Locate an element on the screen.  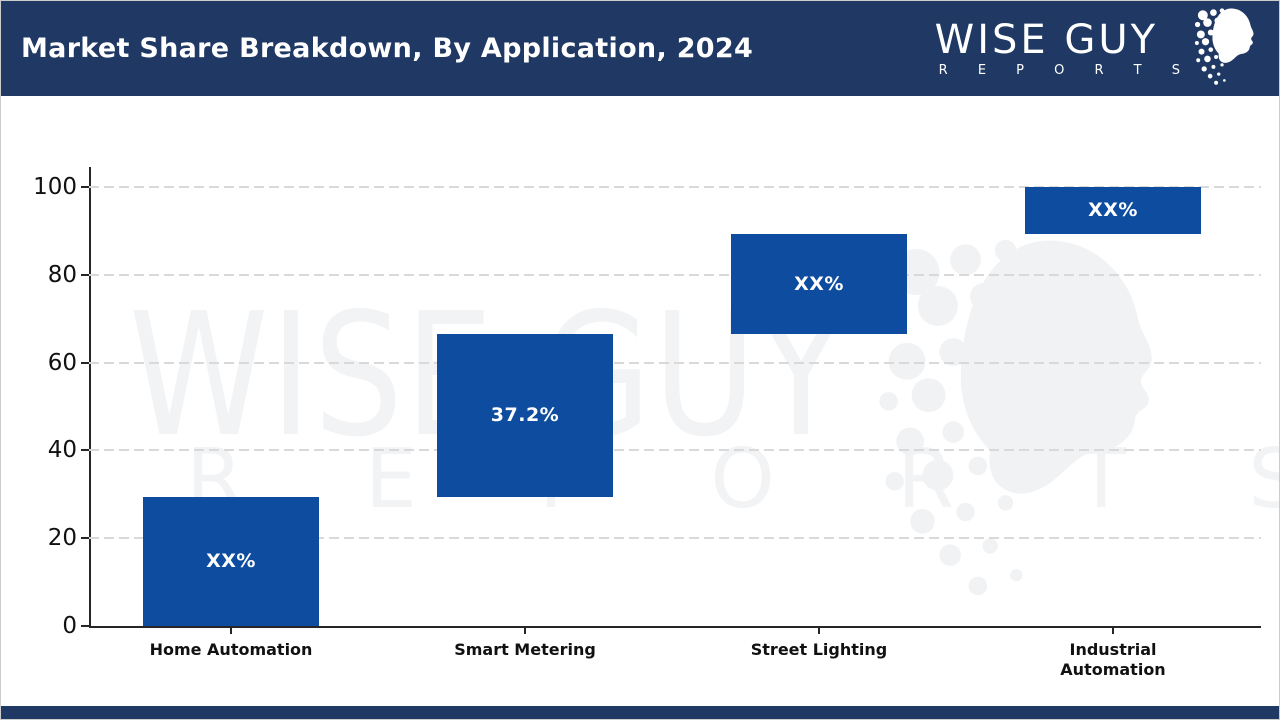
footer-band is located at coordinates (640, 712).